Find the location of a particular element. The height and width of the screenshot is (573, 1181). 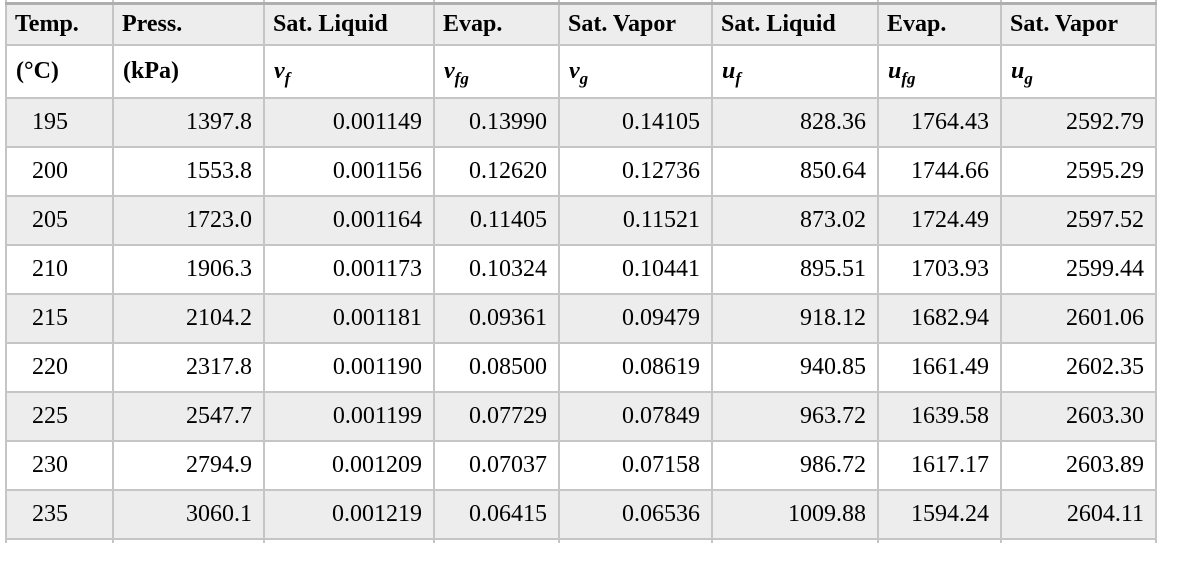

data-cell: 0.12620 is located at coordinates (496, 171).